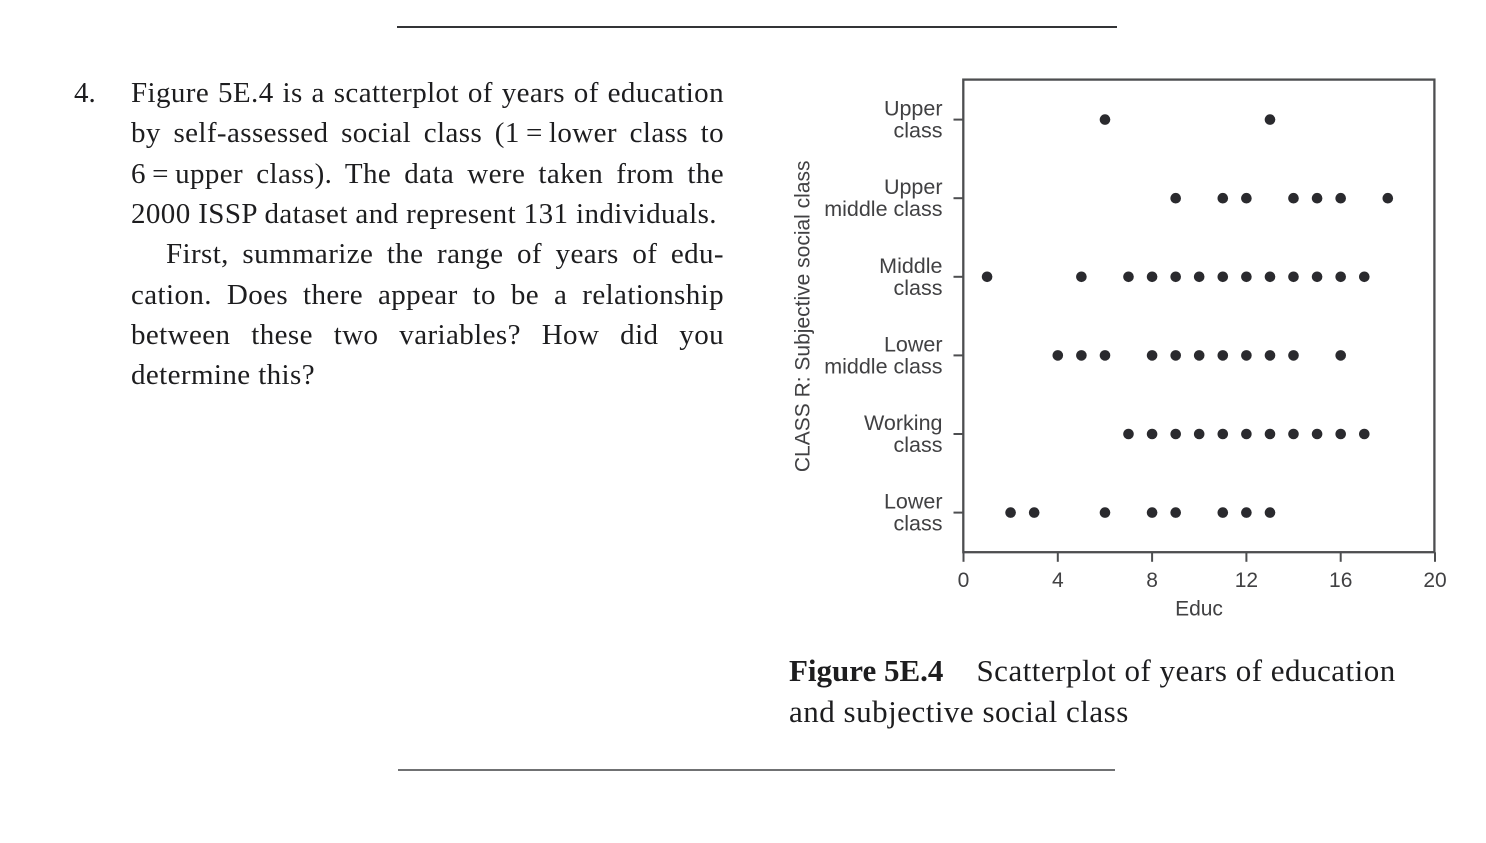 Image resolution: width=1486 pixels, height=843 pixels. Describe the element at coordinates (1434, 580) in the screenshot. I see `svg-text: 20` at that location.